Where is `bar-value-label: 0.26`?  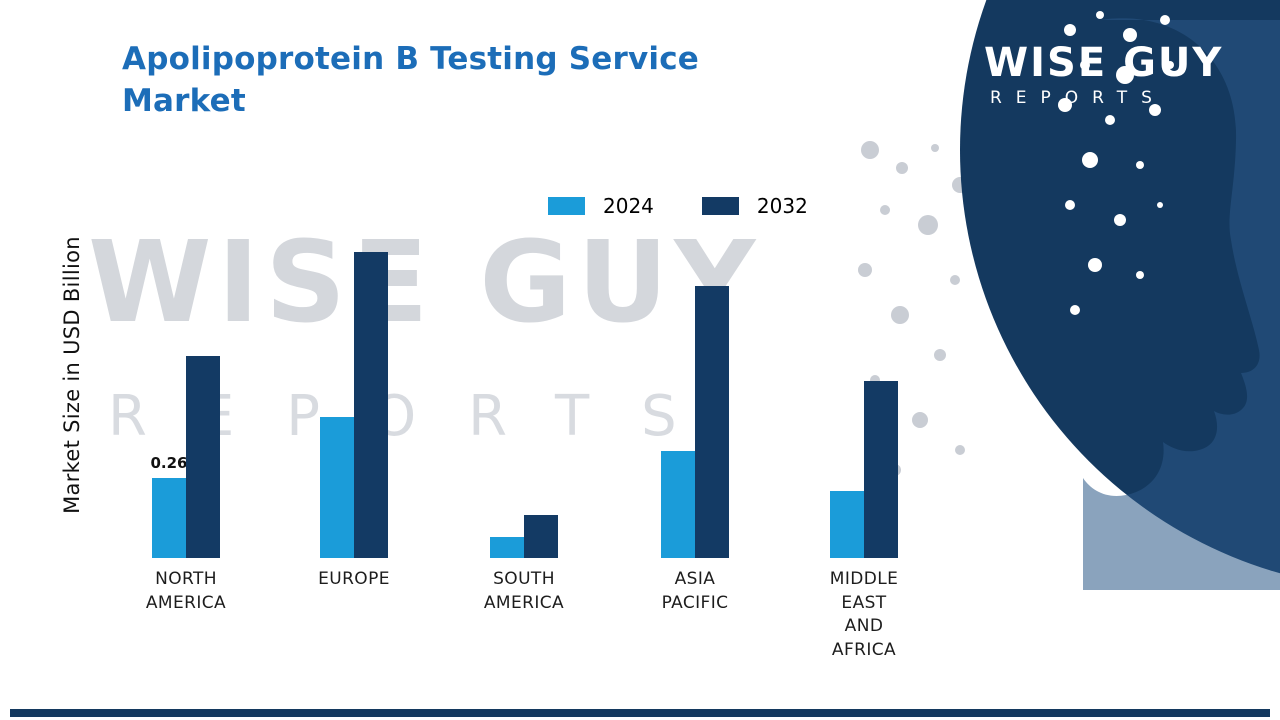 bar-value-label: 0.26 is located at coordinates (169, 463).